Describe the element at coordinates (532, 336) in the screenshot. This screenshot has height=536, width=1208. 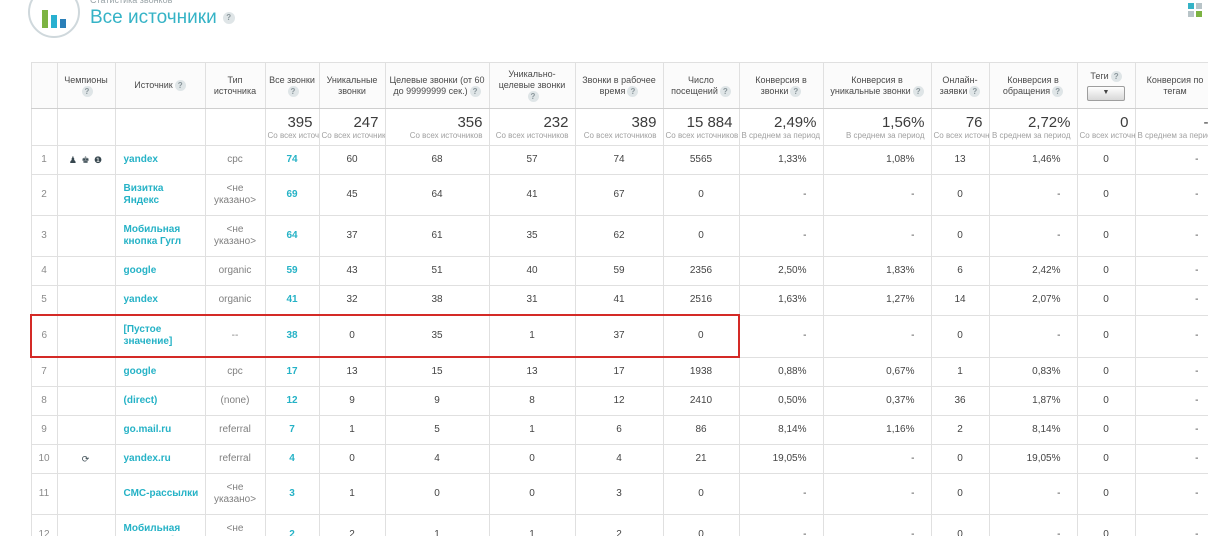
I see `cell-unique_target_calls: 1` at that location.